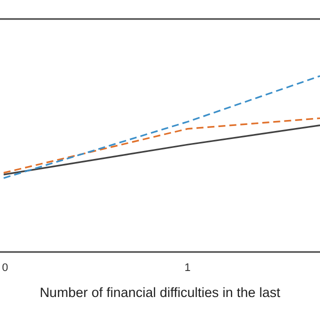  Describe the element at coordinates (5, 268) in the screenshot. I see `x-tick-label: 0` at that location.